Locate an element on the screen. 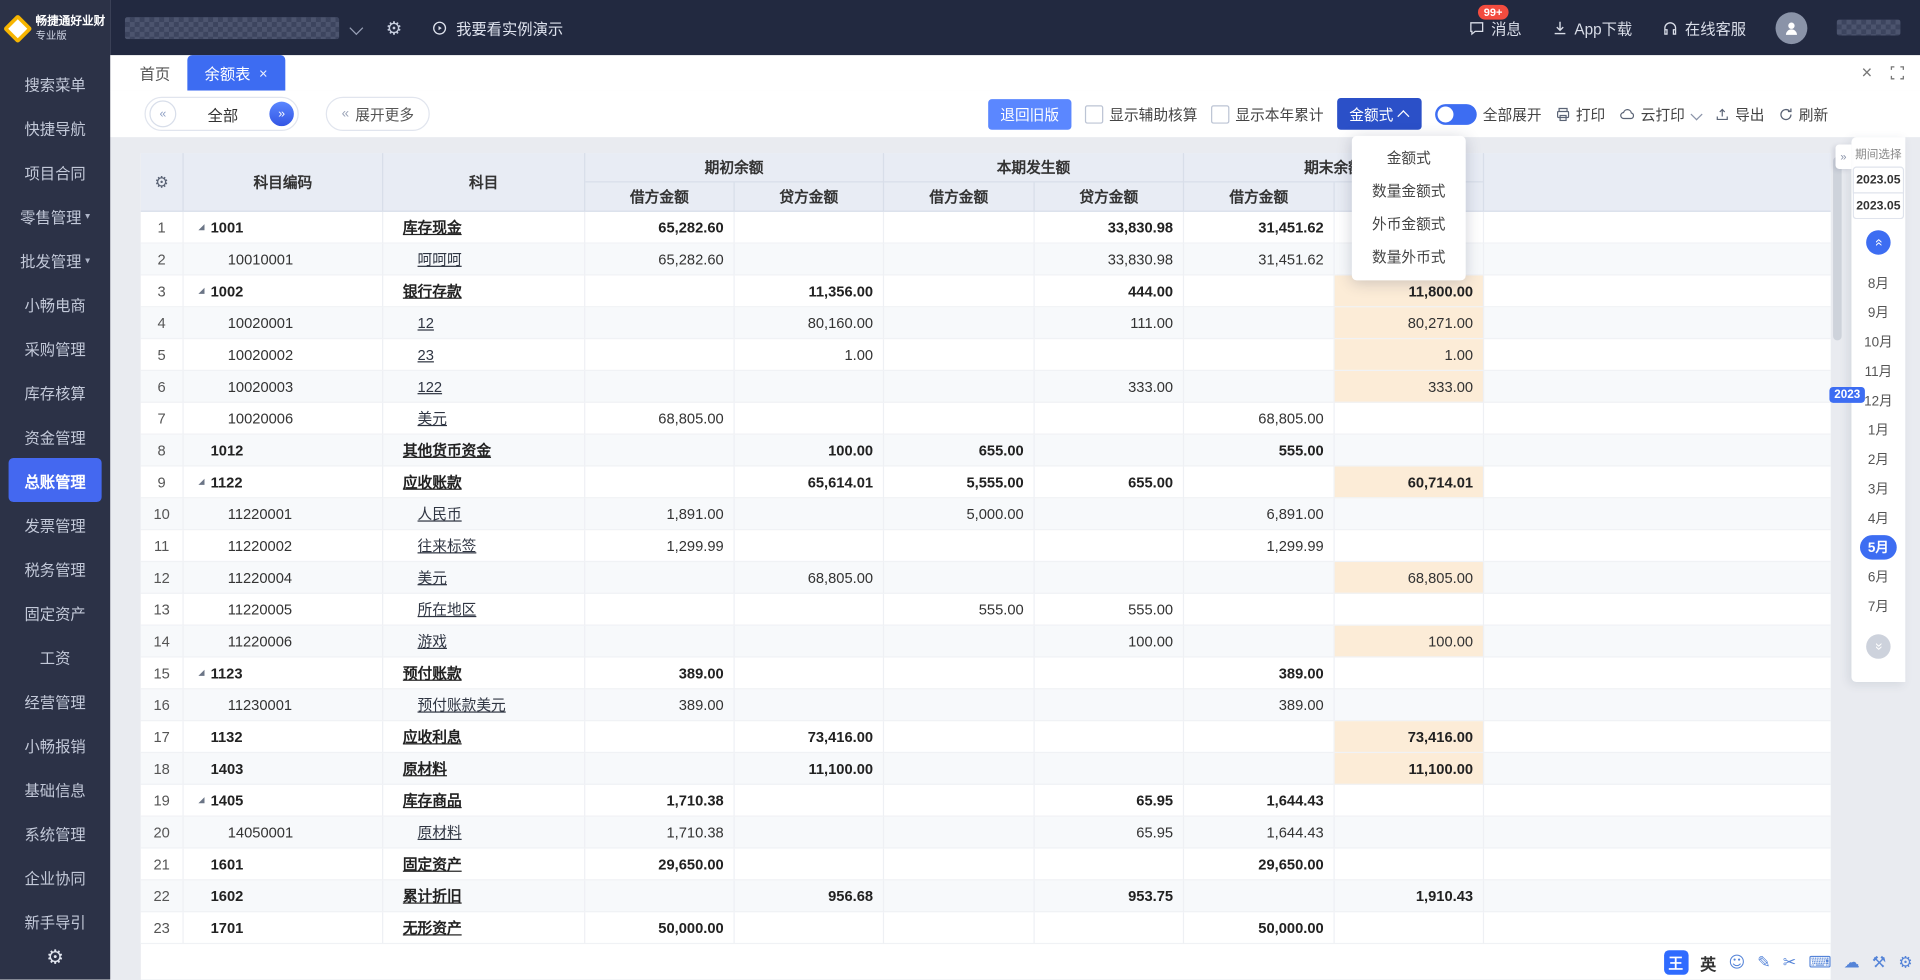  fullscreen-icon is located at coordinates (1897, 73).